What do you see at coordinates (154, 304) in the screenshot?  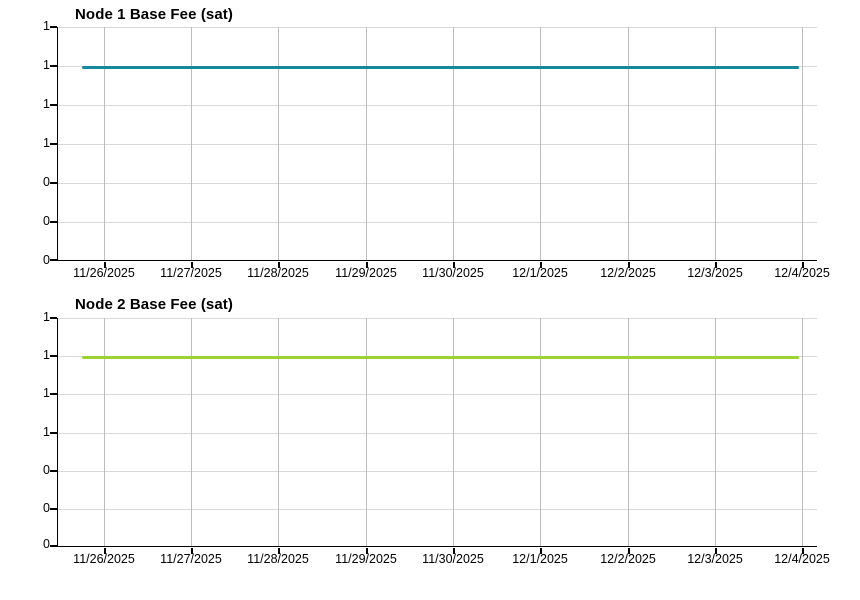 I see `chart-title: Node 2 Base Fee (sat)` at bounding box center [154, 304].